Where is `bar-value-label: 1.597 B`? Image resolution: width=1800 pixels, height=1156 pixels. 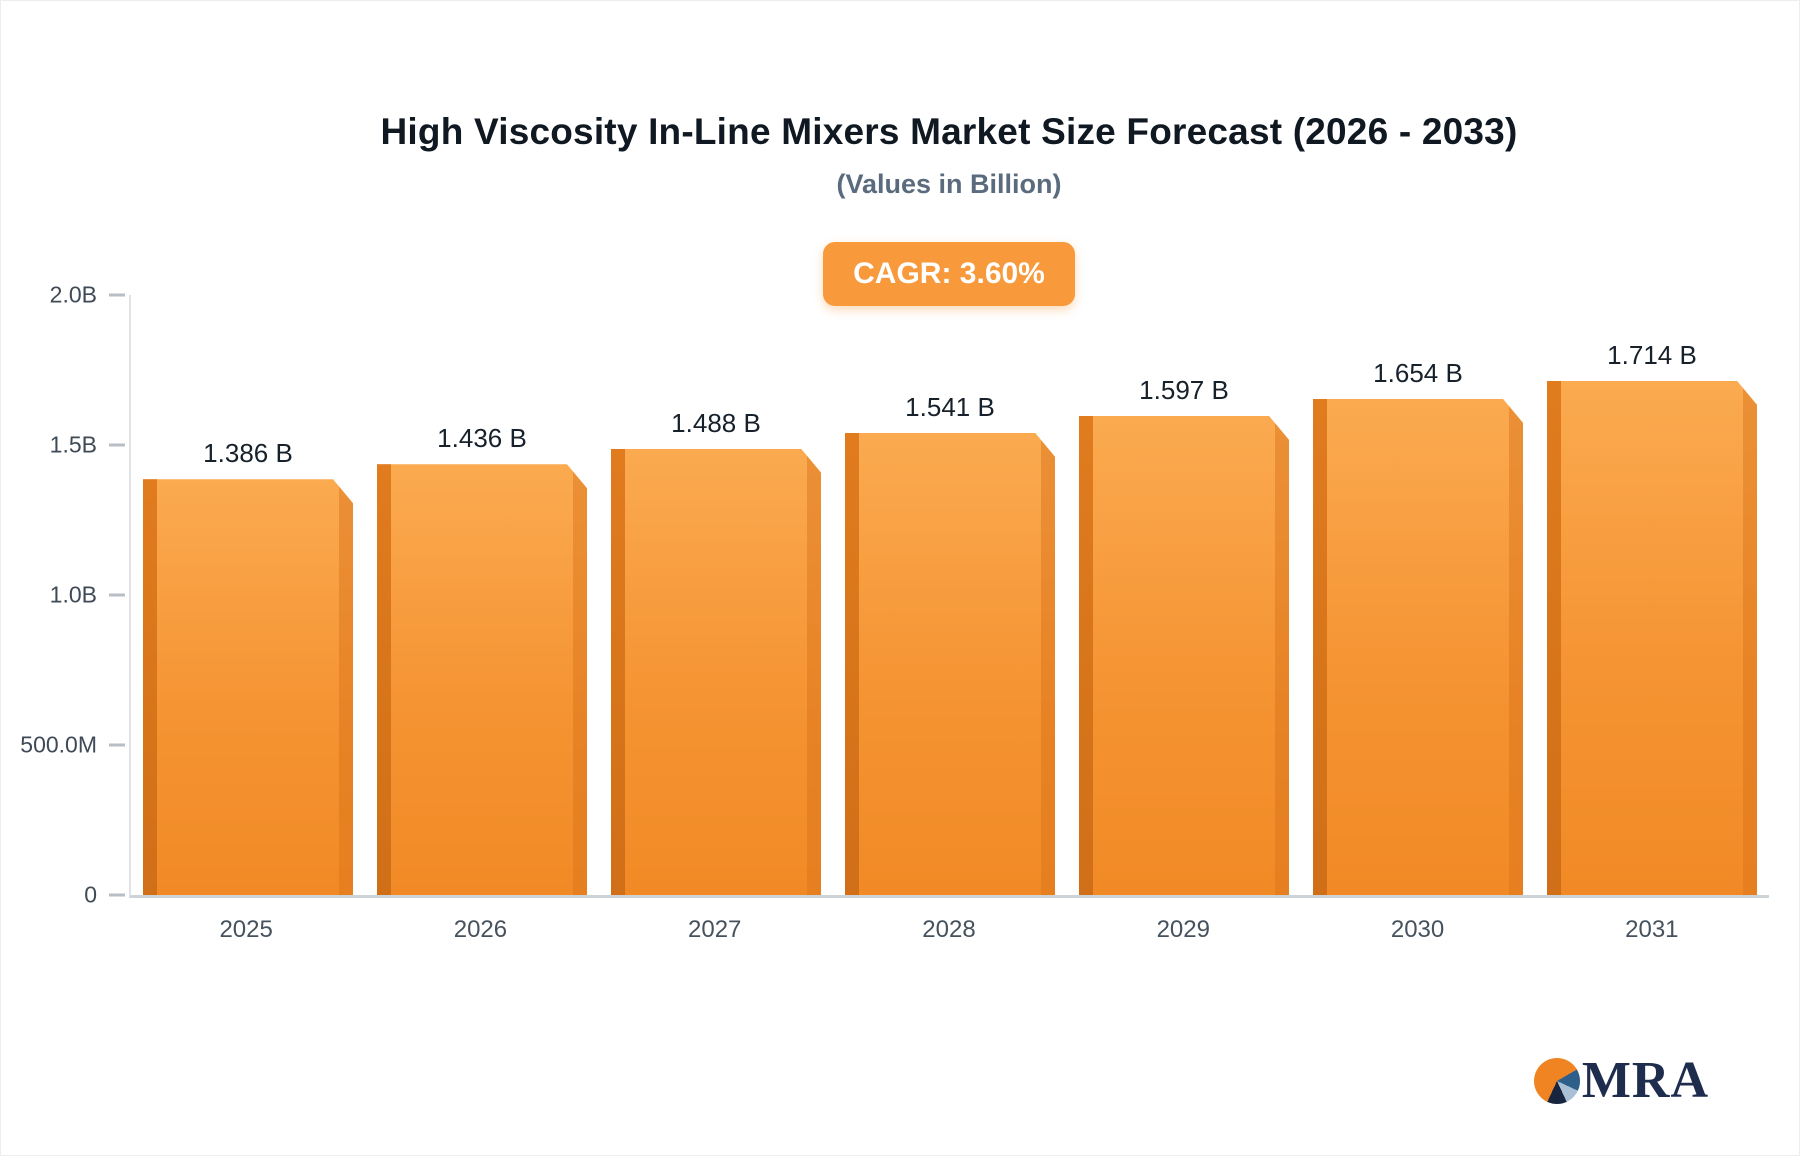 bar-value-label: 1.597 B is located at coordinates (1184, 389).